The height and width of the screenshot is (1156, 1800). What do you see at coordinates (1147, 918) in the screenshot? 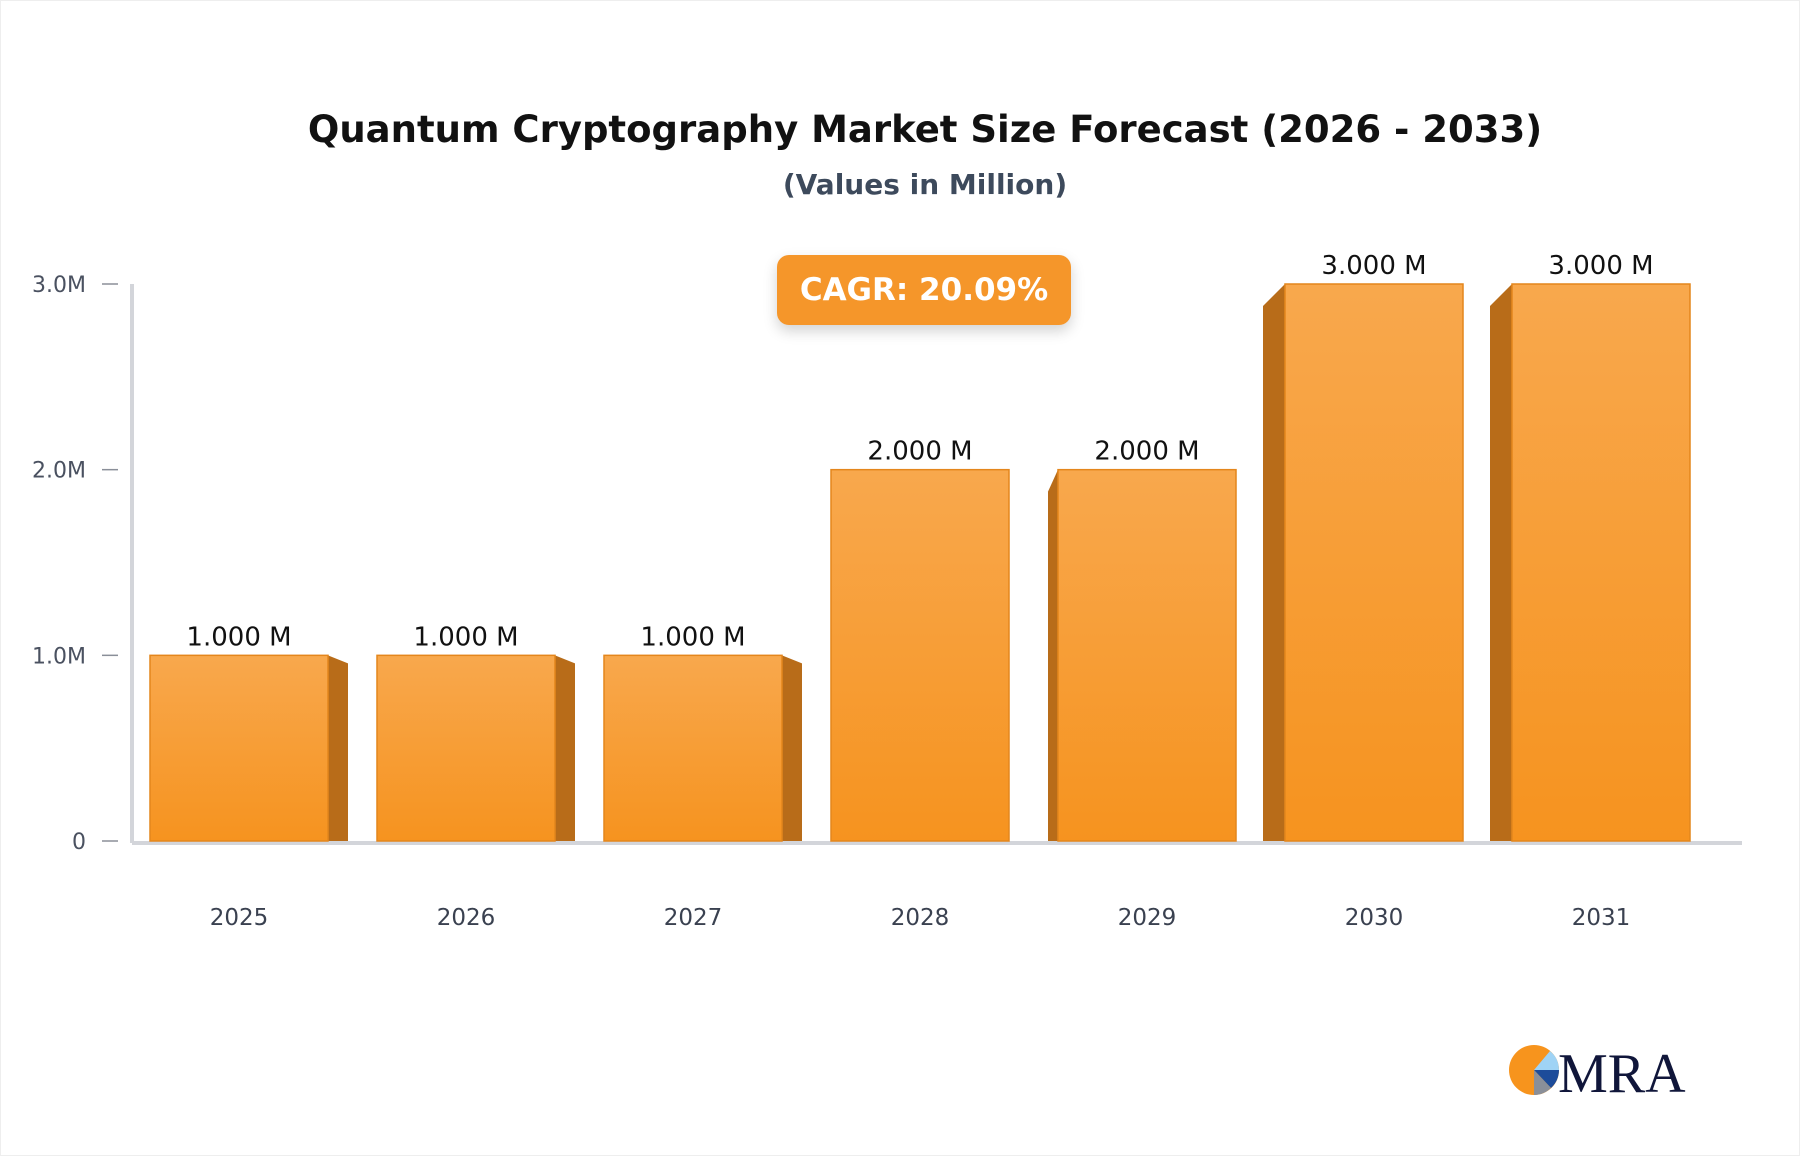
I see `x-tick-label: 2029` at bounding box center [1147, 918].